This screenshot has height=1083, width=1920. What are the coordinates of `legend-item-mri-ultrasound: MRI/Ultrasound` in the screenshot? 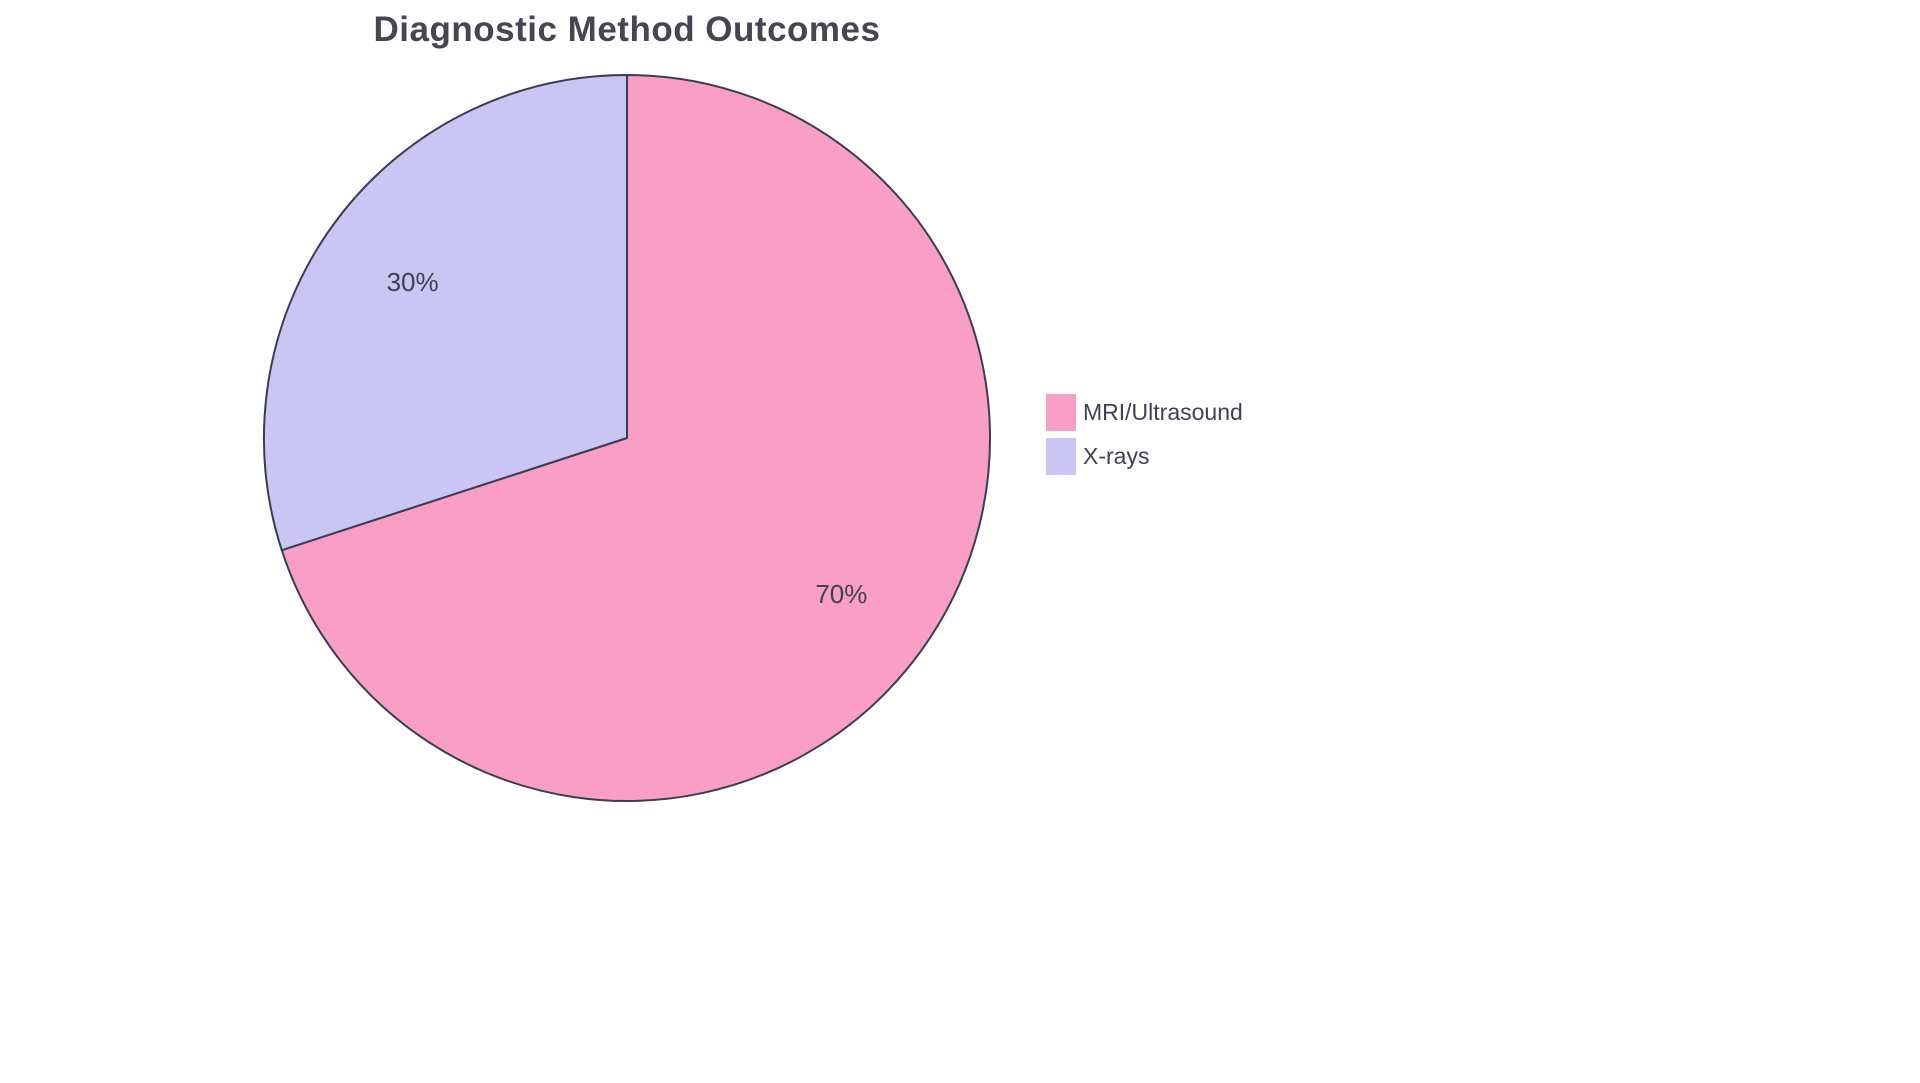 It's located at (1144, 412).